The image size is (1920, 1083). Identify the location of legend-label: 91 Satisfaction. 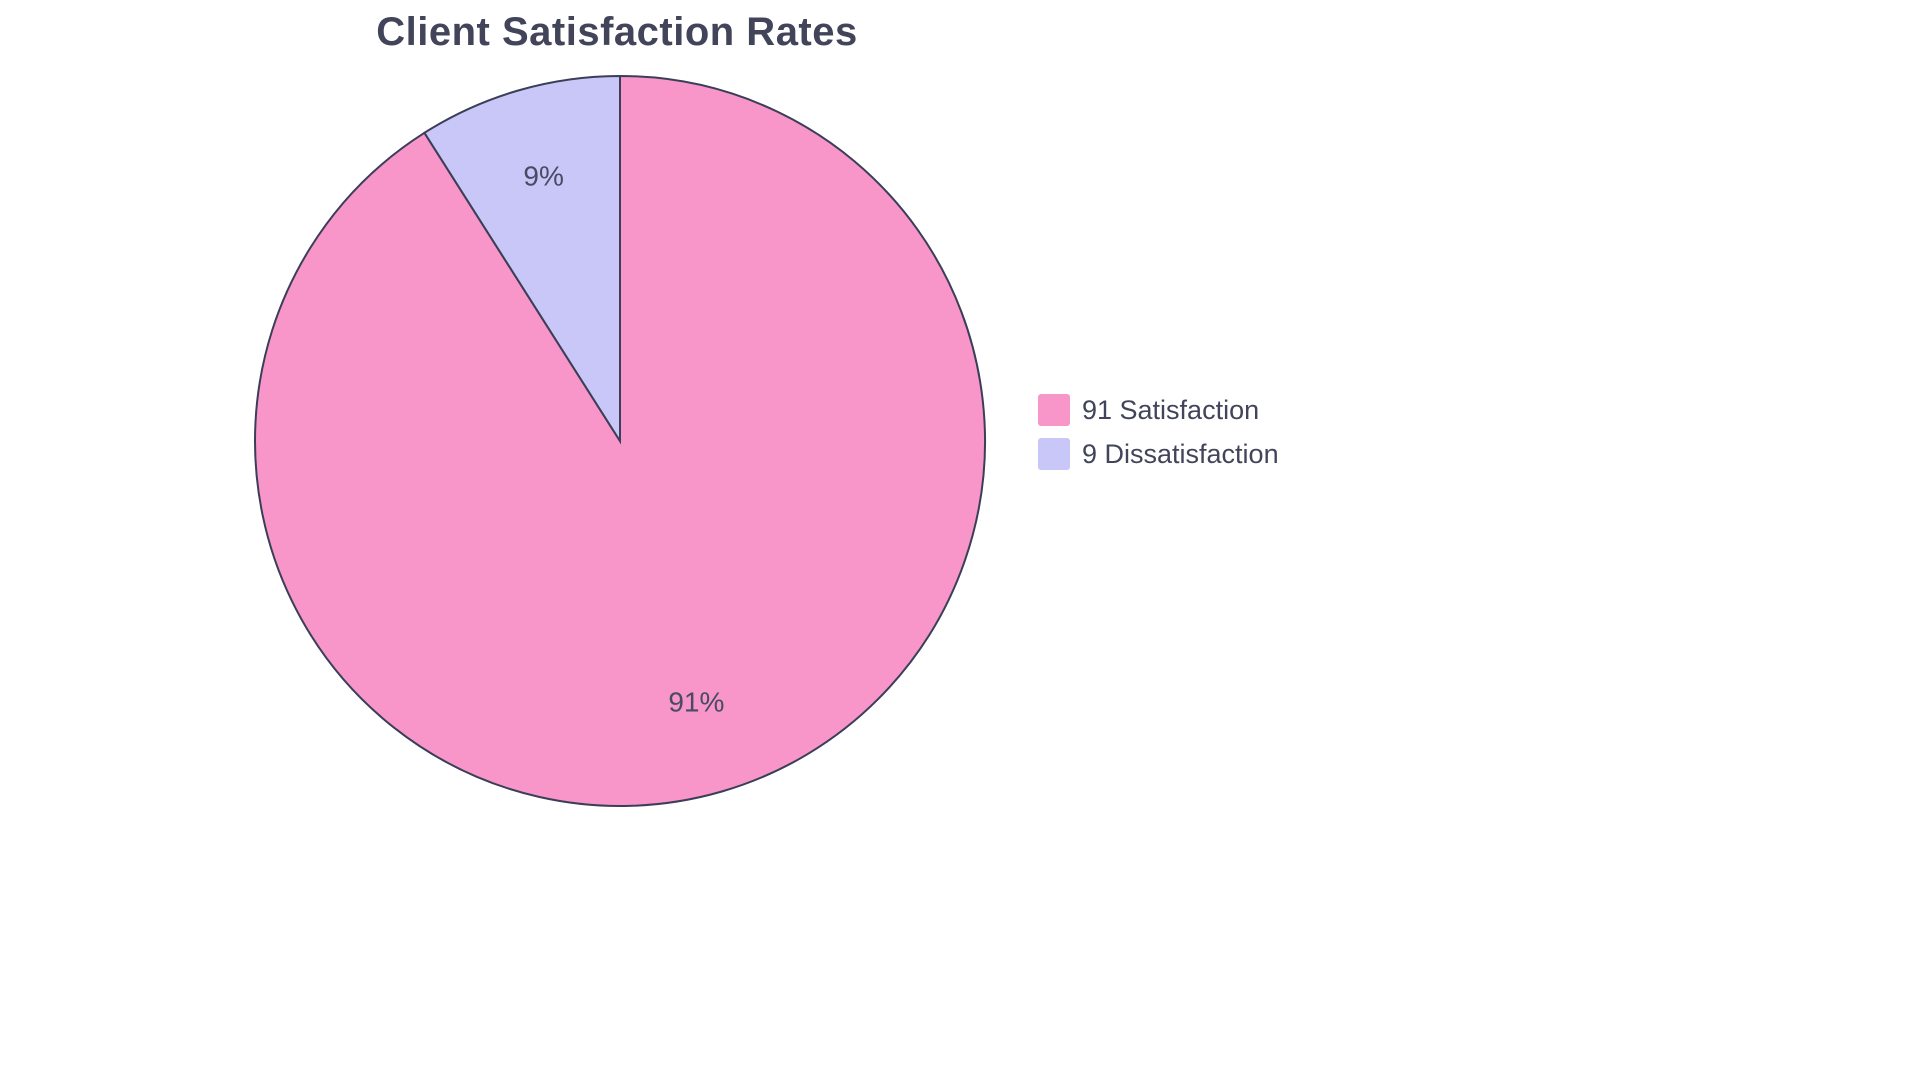
(1171, 409).